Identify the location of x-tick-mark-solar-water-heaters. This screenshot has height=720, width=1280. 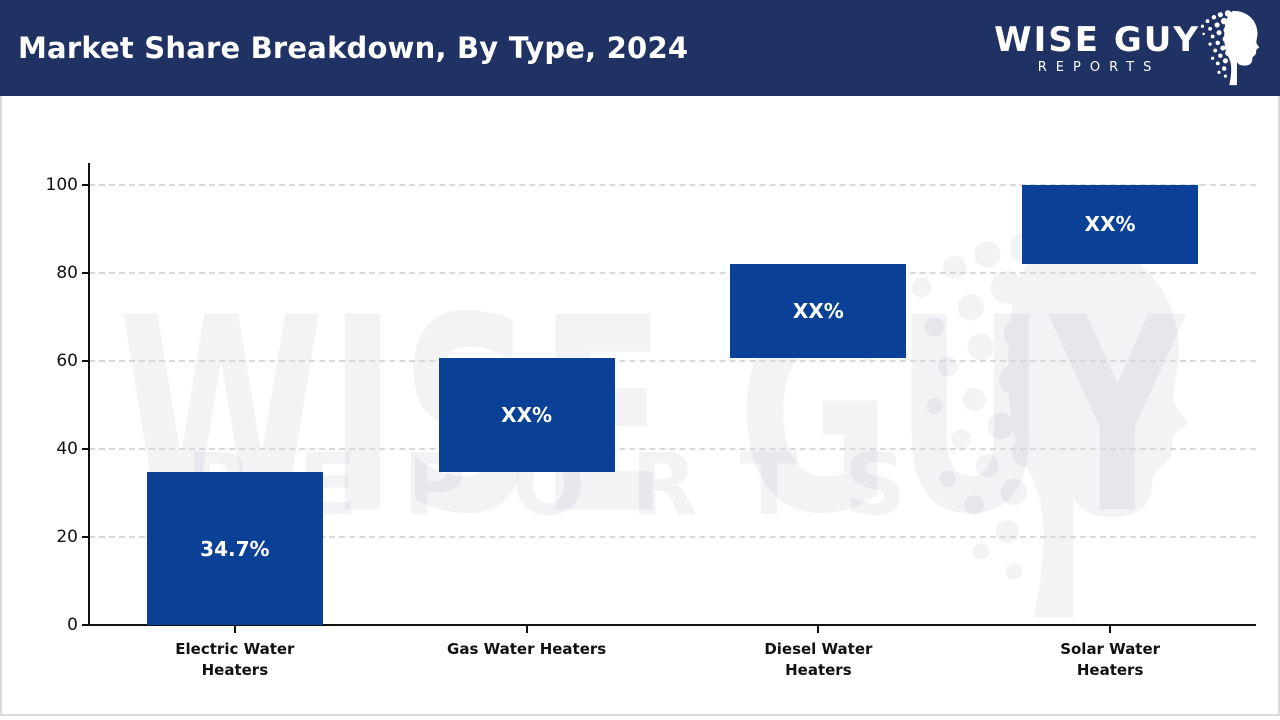
(1110, 629).